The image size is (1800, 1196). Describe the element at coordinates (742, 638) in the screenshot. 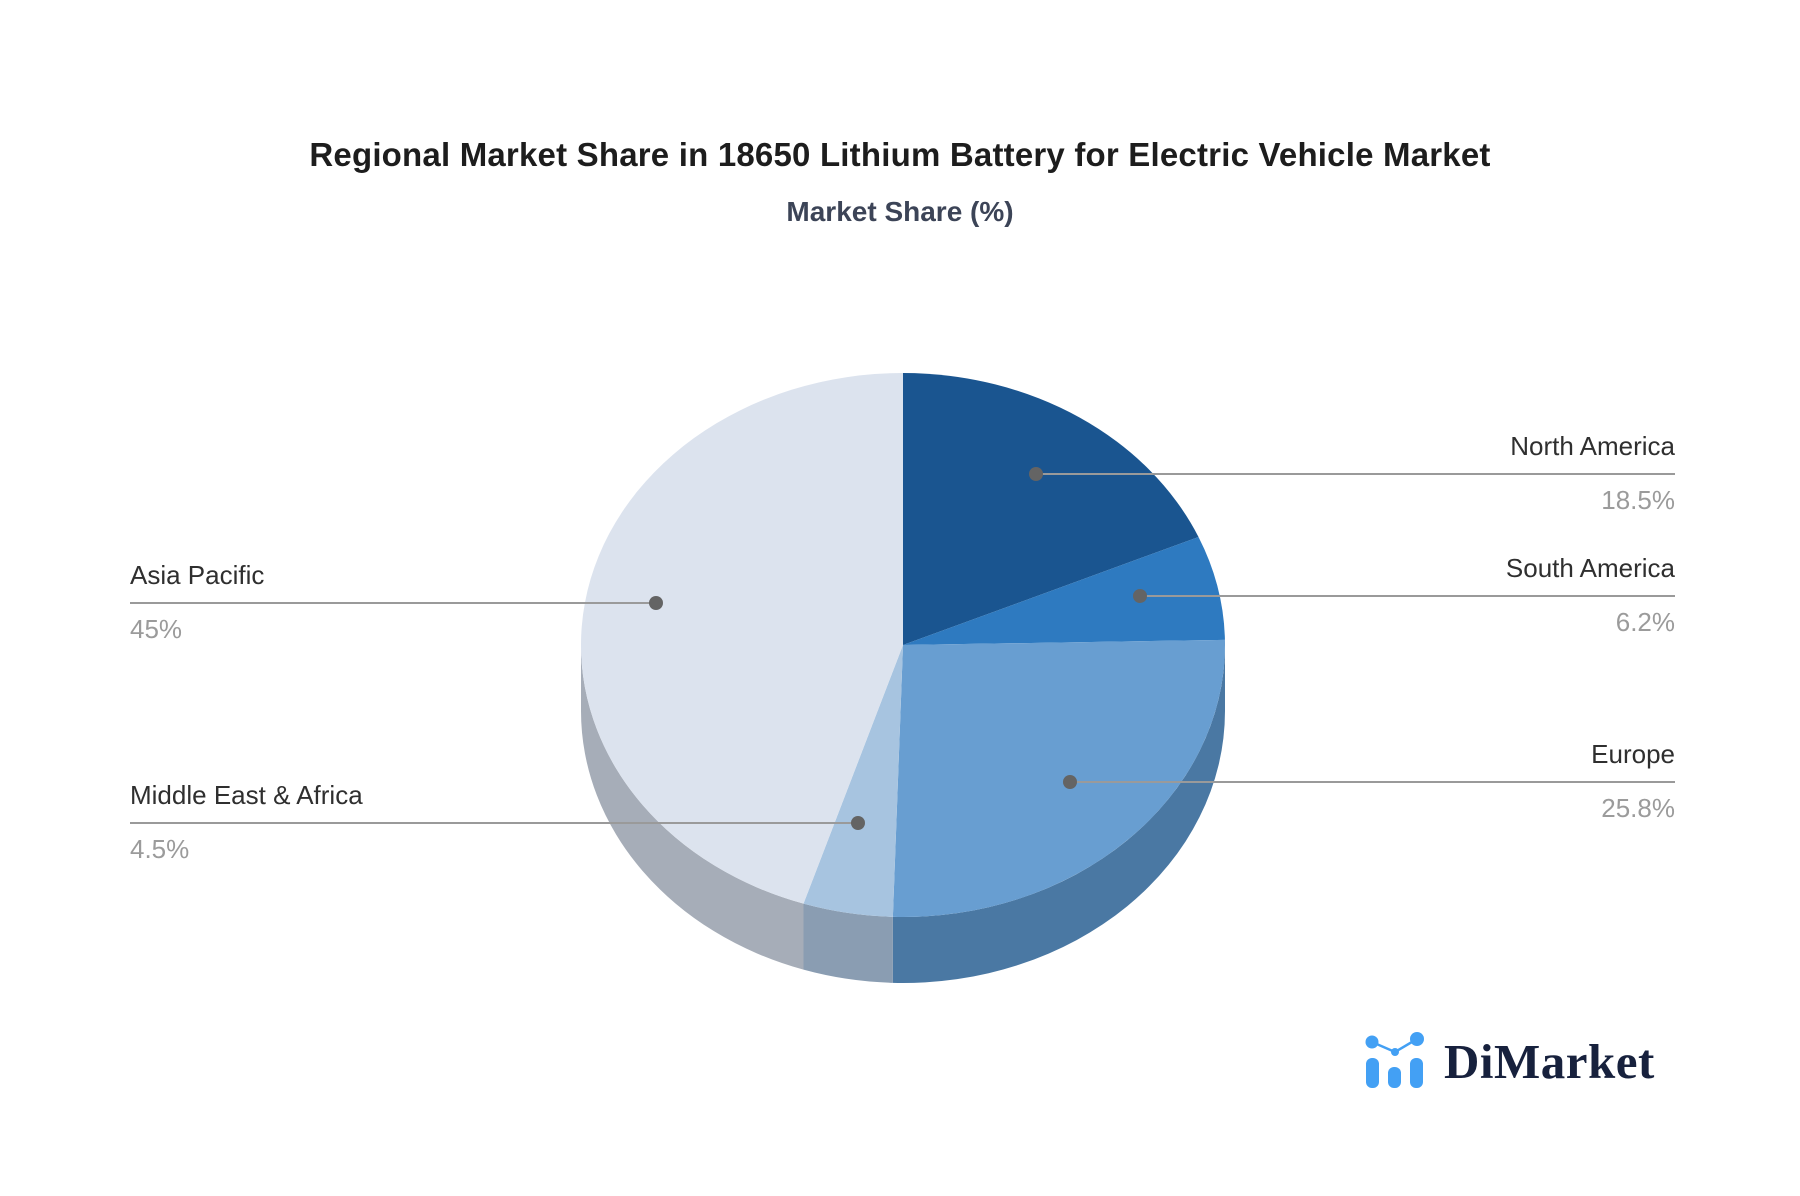

I see `pie-slice-asia-pacific` at that location.